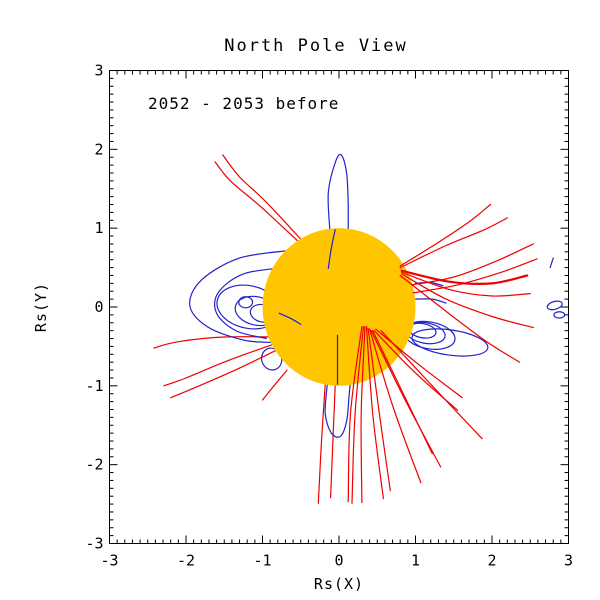 The width and height of the screenshot is (600, 600). Describe the element at coordinates (94, 544) in the screenshot. I see `y-tick-label: -3` at that location.